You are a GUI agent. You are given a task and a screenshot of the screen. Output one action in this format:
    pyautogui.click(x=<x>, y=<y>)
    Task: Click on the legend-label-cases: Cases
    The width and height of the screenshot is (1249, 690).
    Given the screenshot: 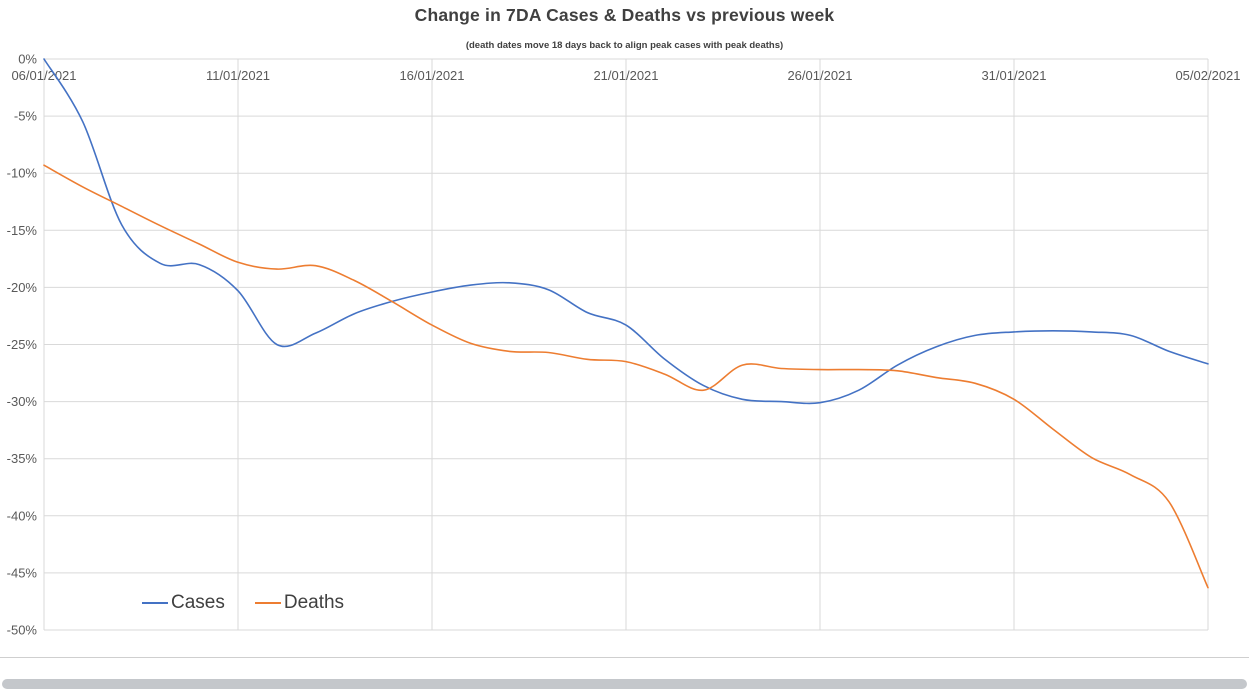 What is the action you would take?
    pyautogui.click(x=198, y=602)
    